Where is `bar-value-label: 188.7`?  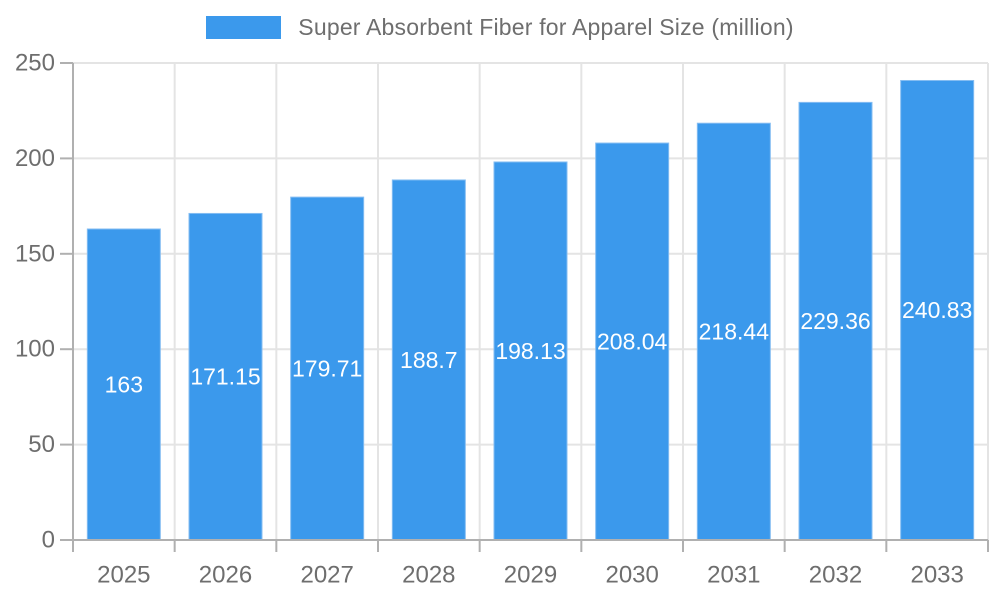 bar-value-label: 188.7 is located at coordinates (429, 360).